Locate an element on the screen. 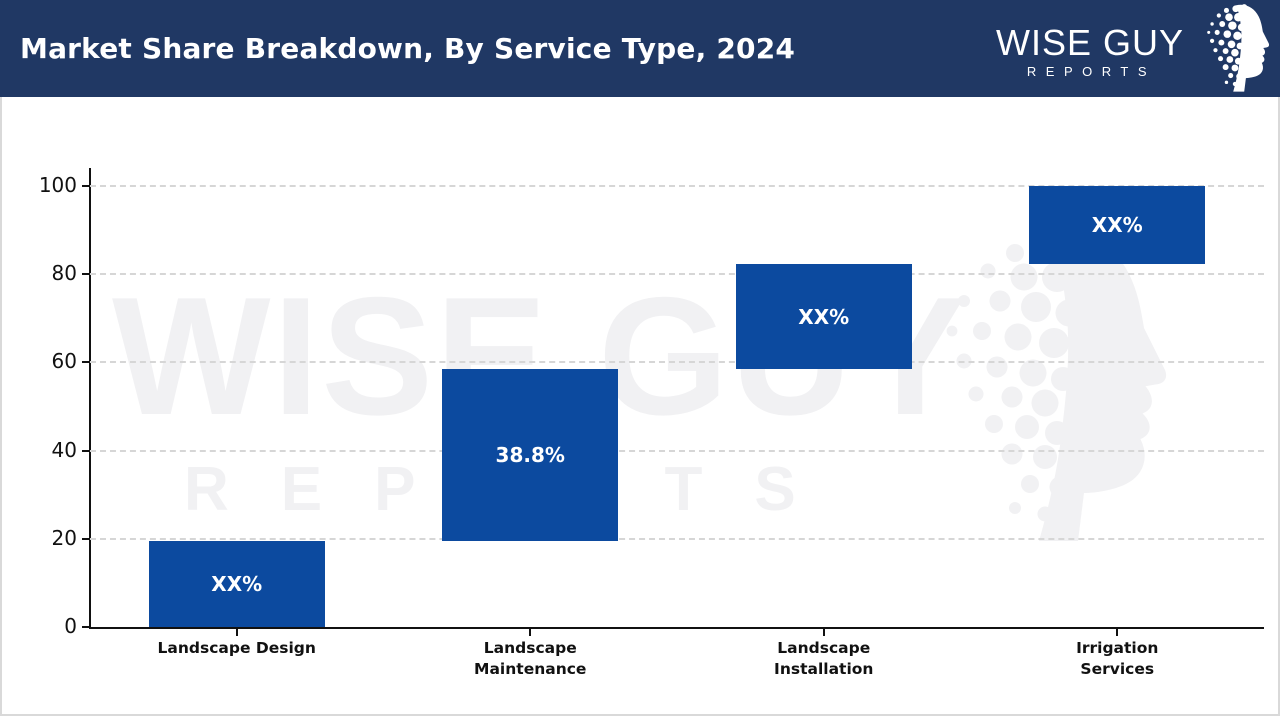  bar-value-label: 38.8% is located at coordinates (530, 455).